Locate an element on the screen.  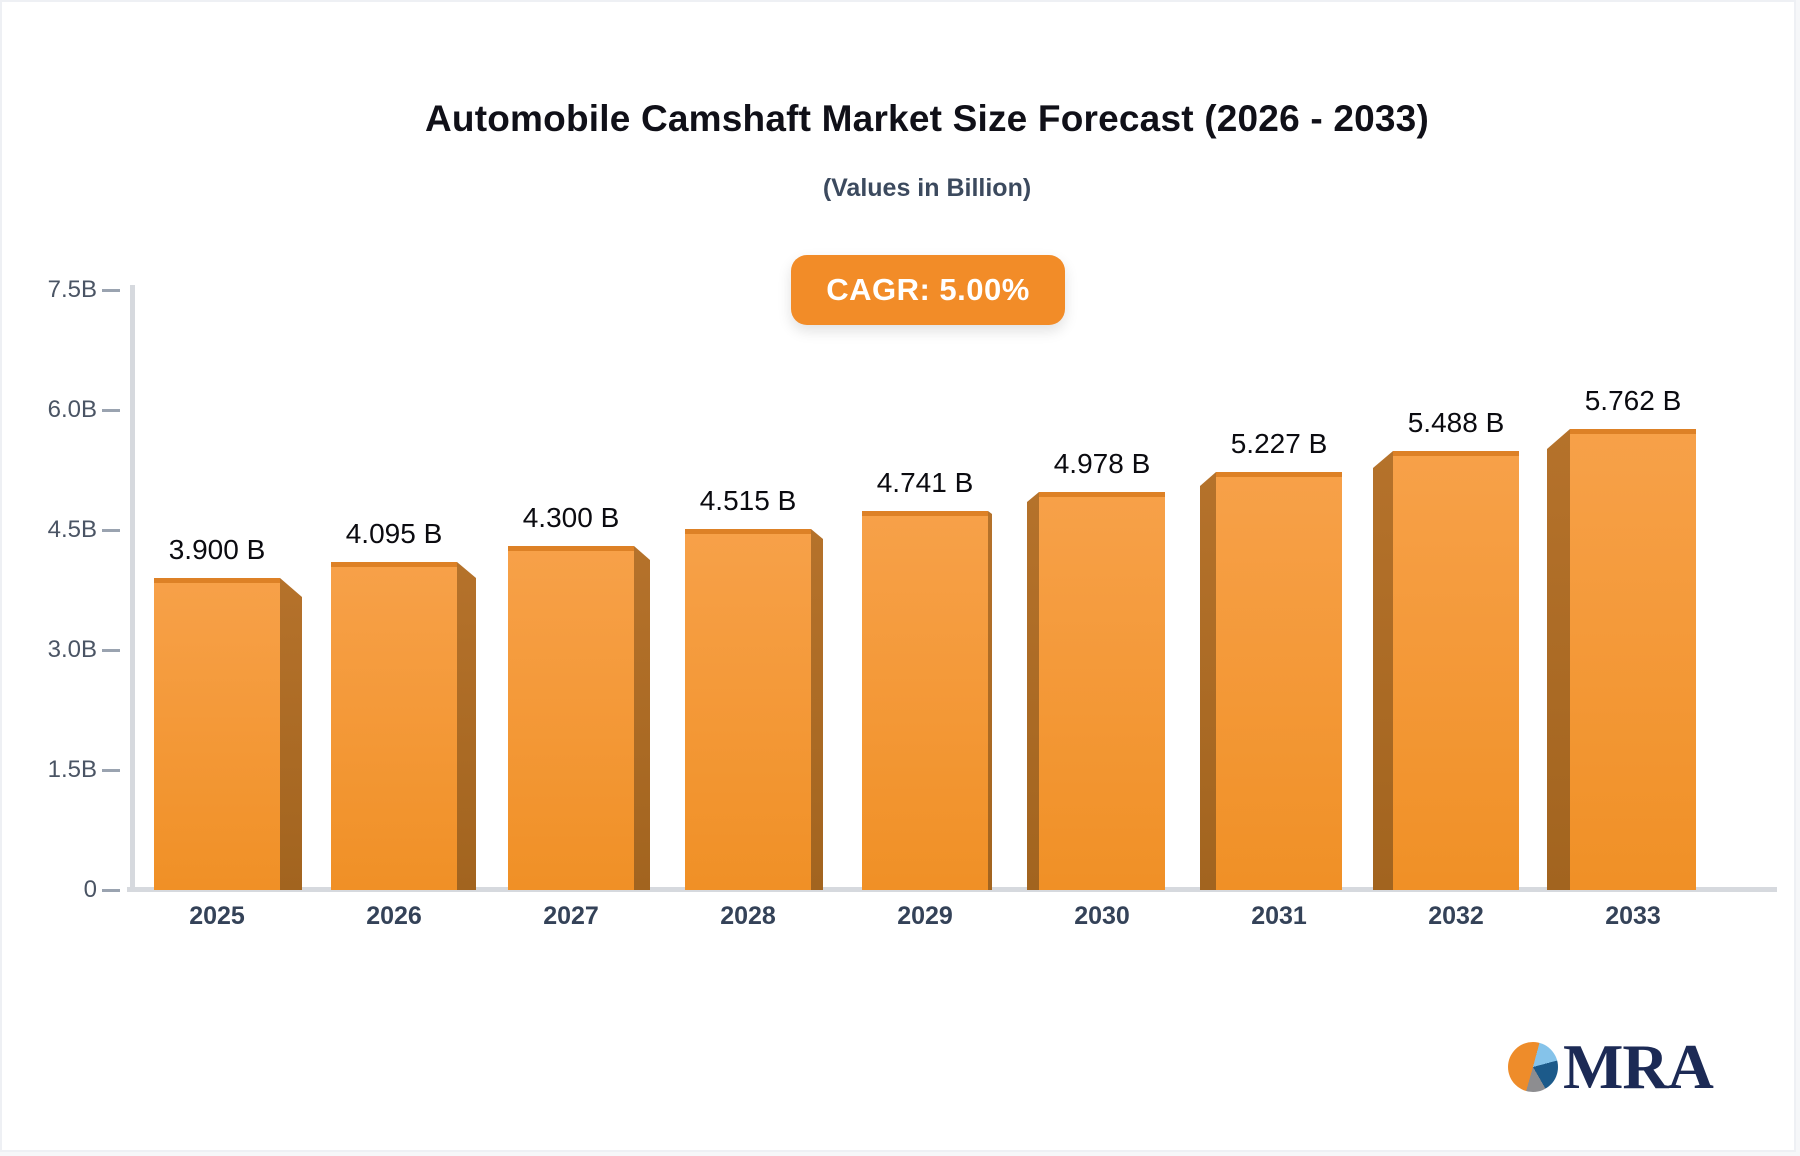
x-axis-label-2030: 2030 is located at coordinates (1102, 916).